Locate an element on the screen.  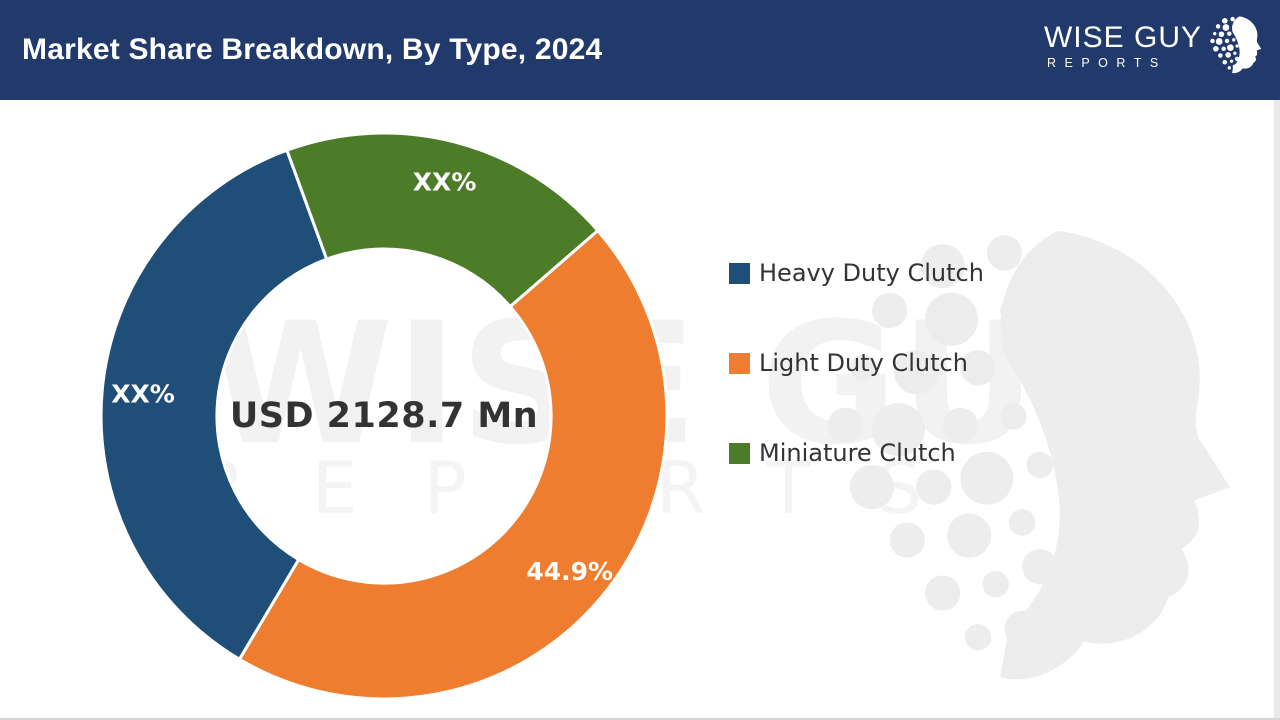
wiseguy-logo: WISE GUY REPORTS is located at coordinates (1154, 46).